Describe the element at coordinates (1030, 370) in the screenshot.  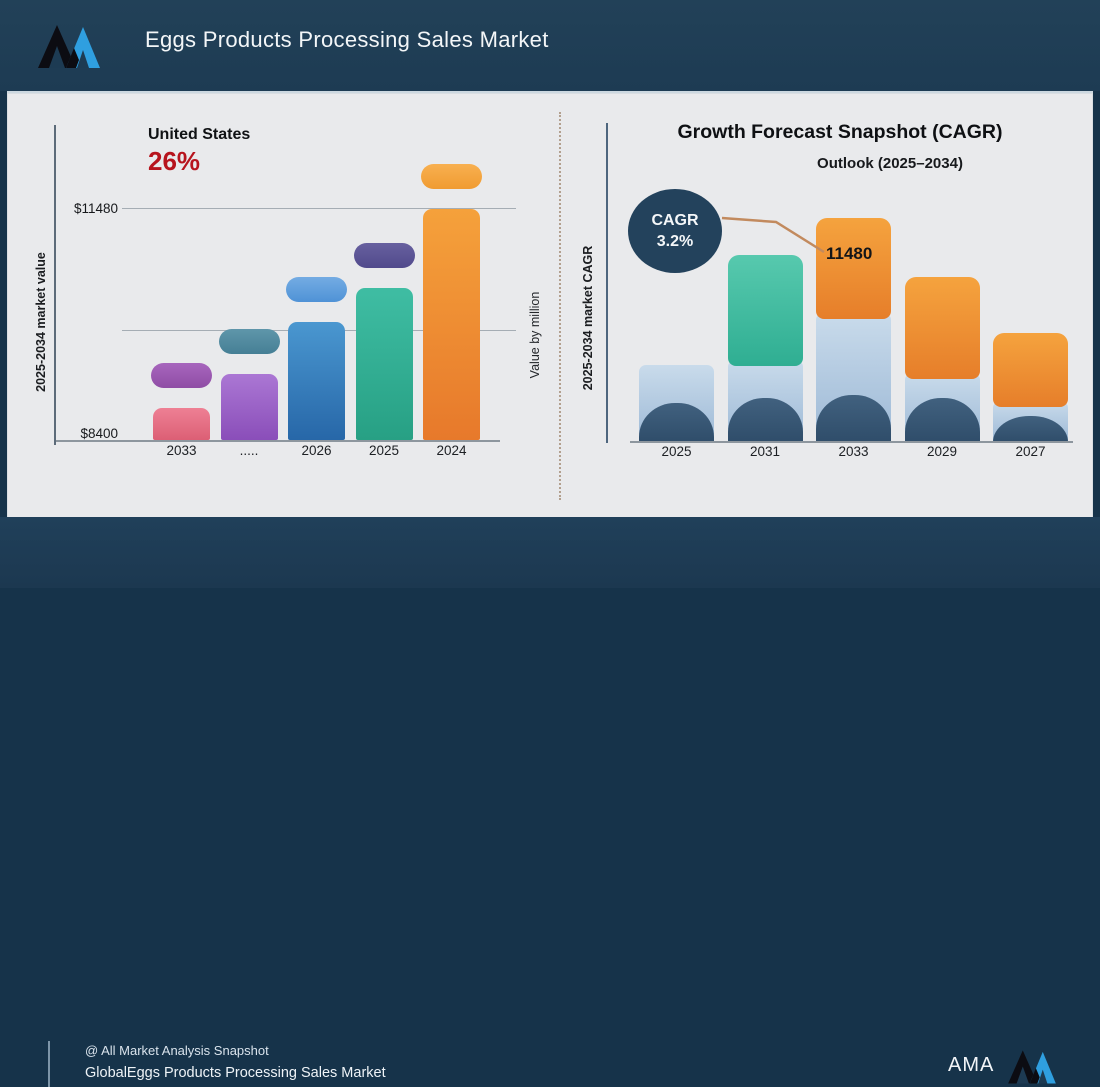
I see `segment-top-2027` at that location.